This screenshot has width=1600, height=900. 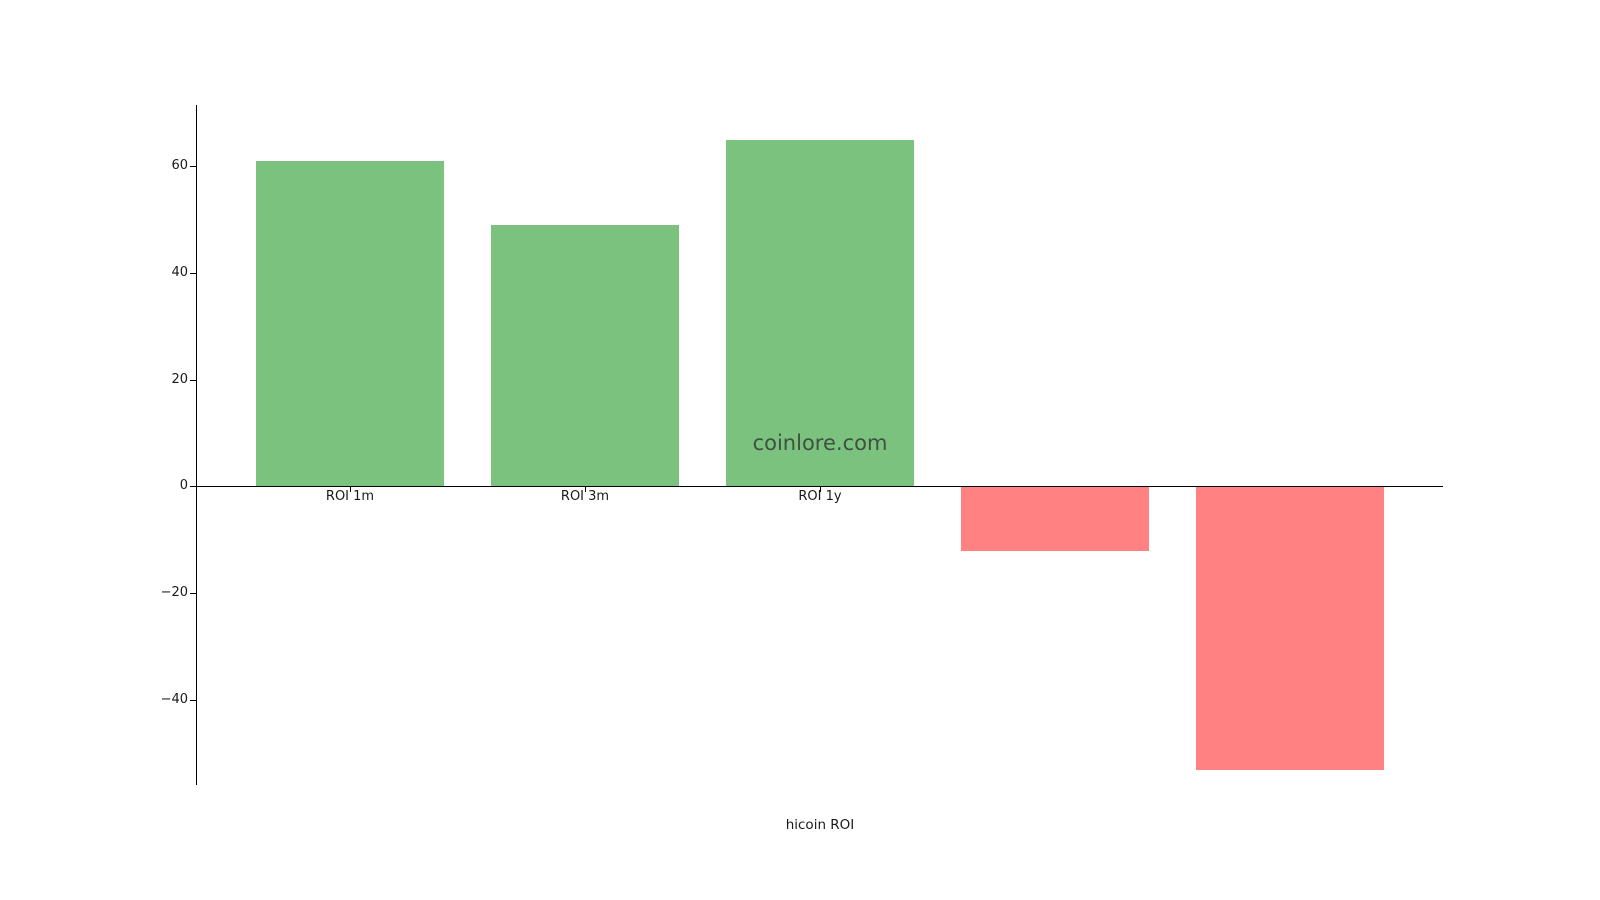 What do you see at coordinates (179, 272) in the screenshot?
I see `y-tick-label: 40` at bounding box center [179, 272].